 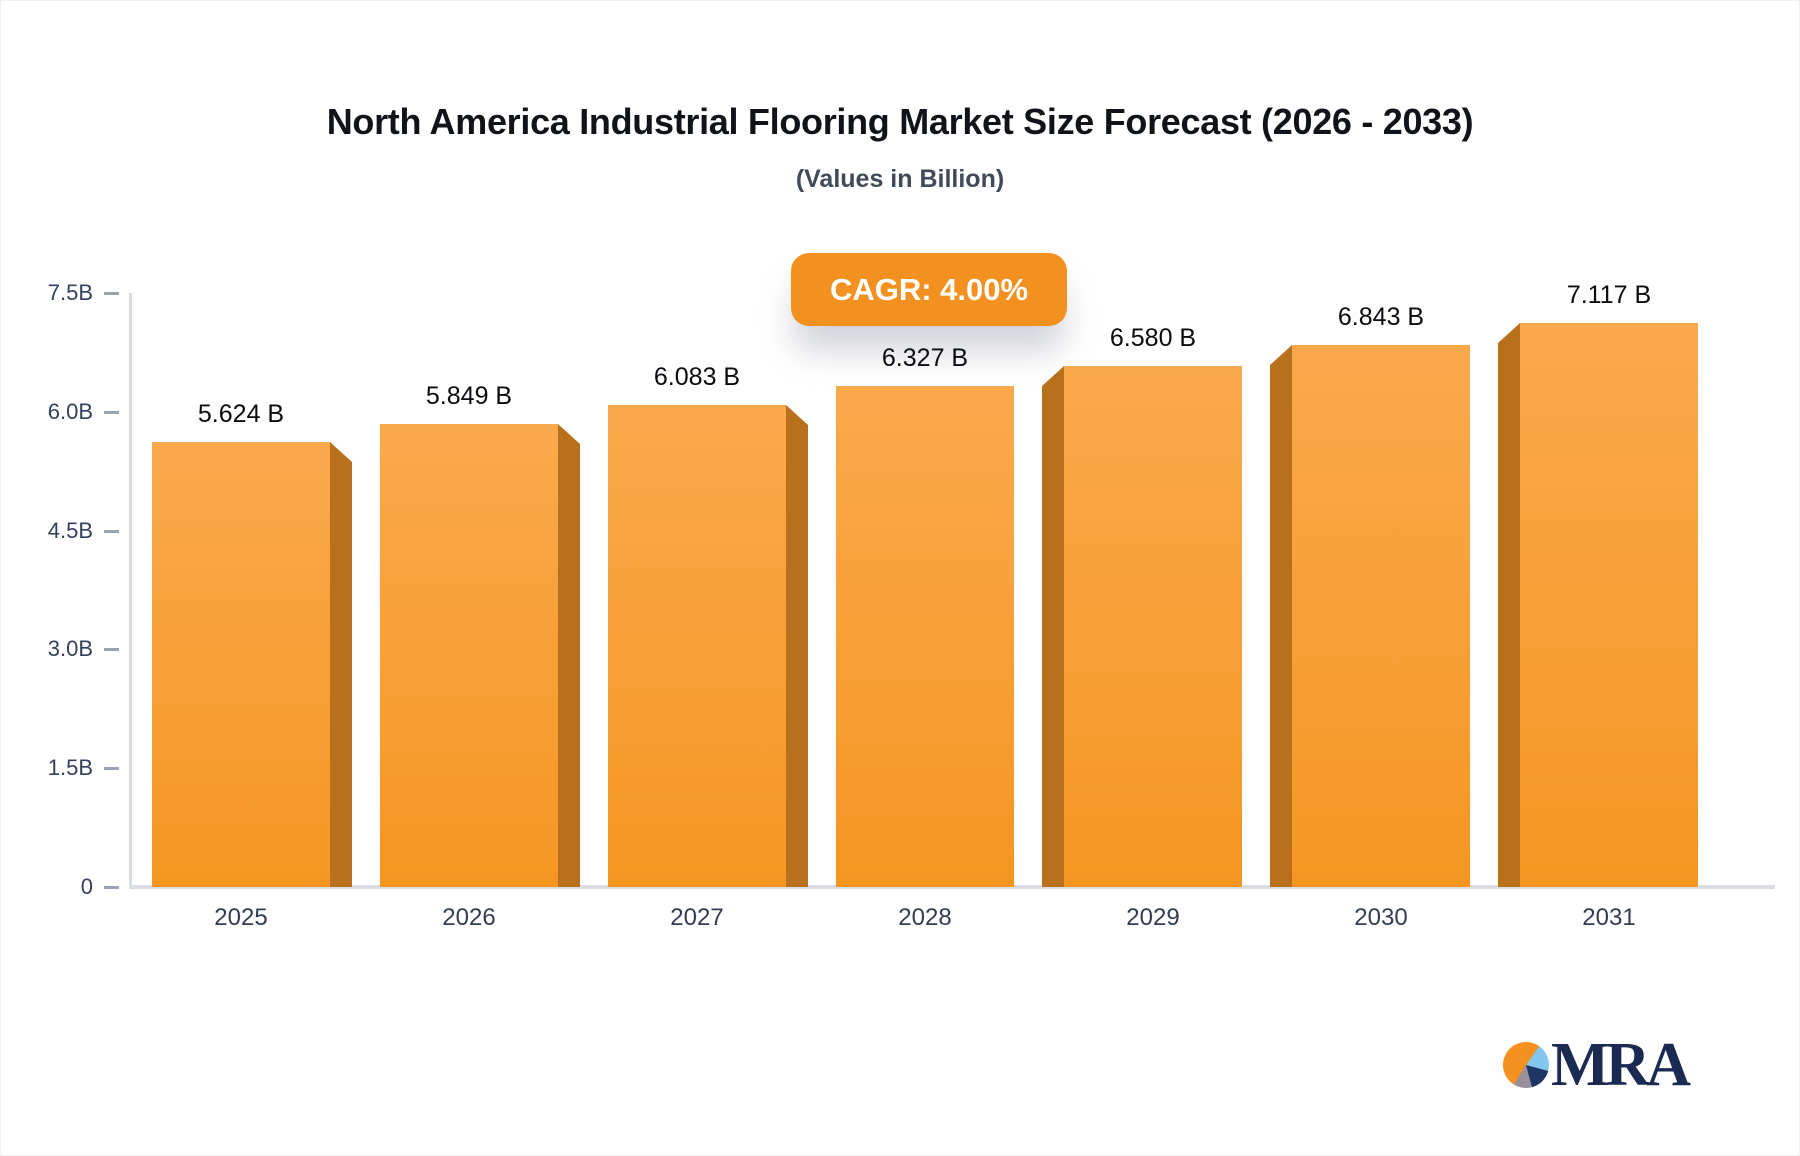 I want to click on bar-2030, so click(x=1381, y=616).